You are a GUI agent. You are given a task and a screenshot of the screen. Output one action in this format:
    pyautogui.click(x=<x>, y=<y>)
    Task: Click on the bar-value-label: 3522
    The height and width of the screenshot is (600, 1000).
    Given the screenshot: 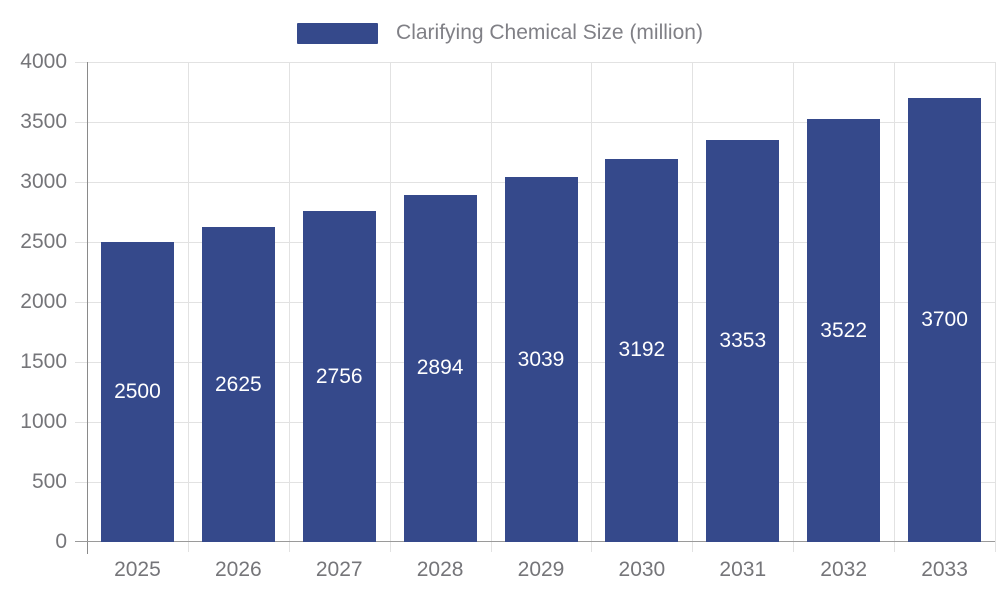 What is the action you would take?
    pyautogui.click(x=844, y=330)
    